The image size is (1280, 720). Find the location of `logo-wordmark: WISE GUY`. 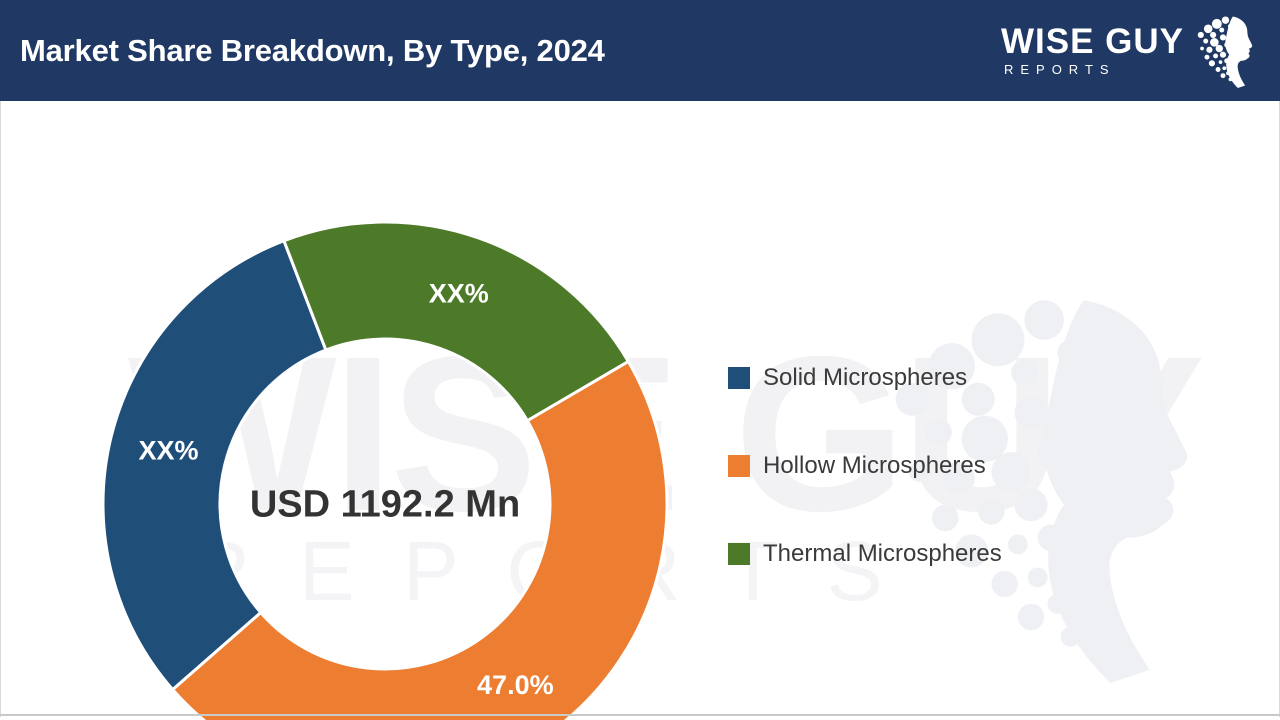

logo-wordmark: WISE GUY is located at coordinates (1092, 41).